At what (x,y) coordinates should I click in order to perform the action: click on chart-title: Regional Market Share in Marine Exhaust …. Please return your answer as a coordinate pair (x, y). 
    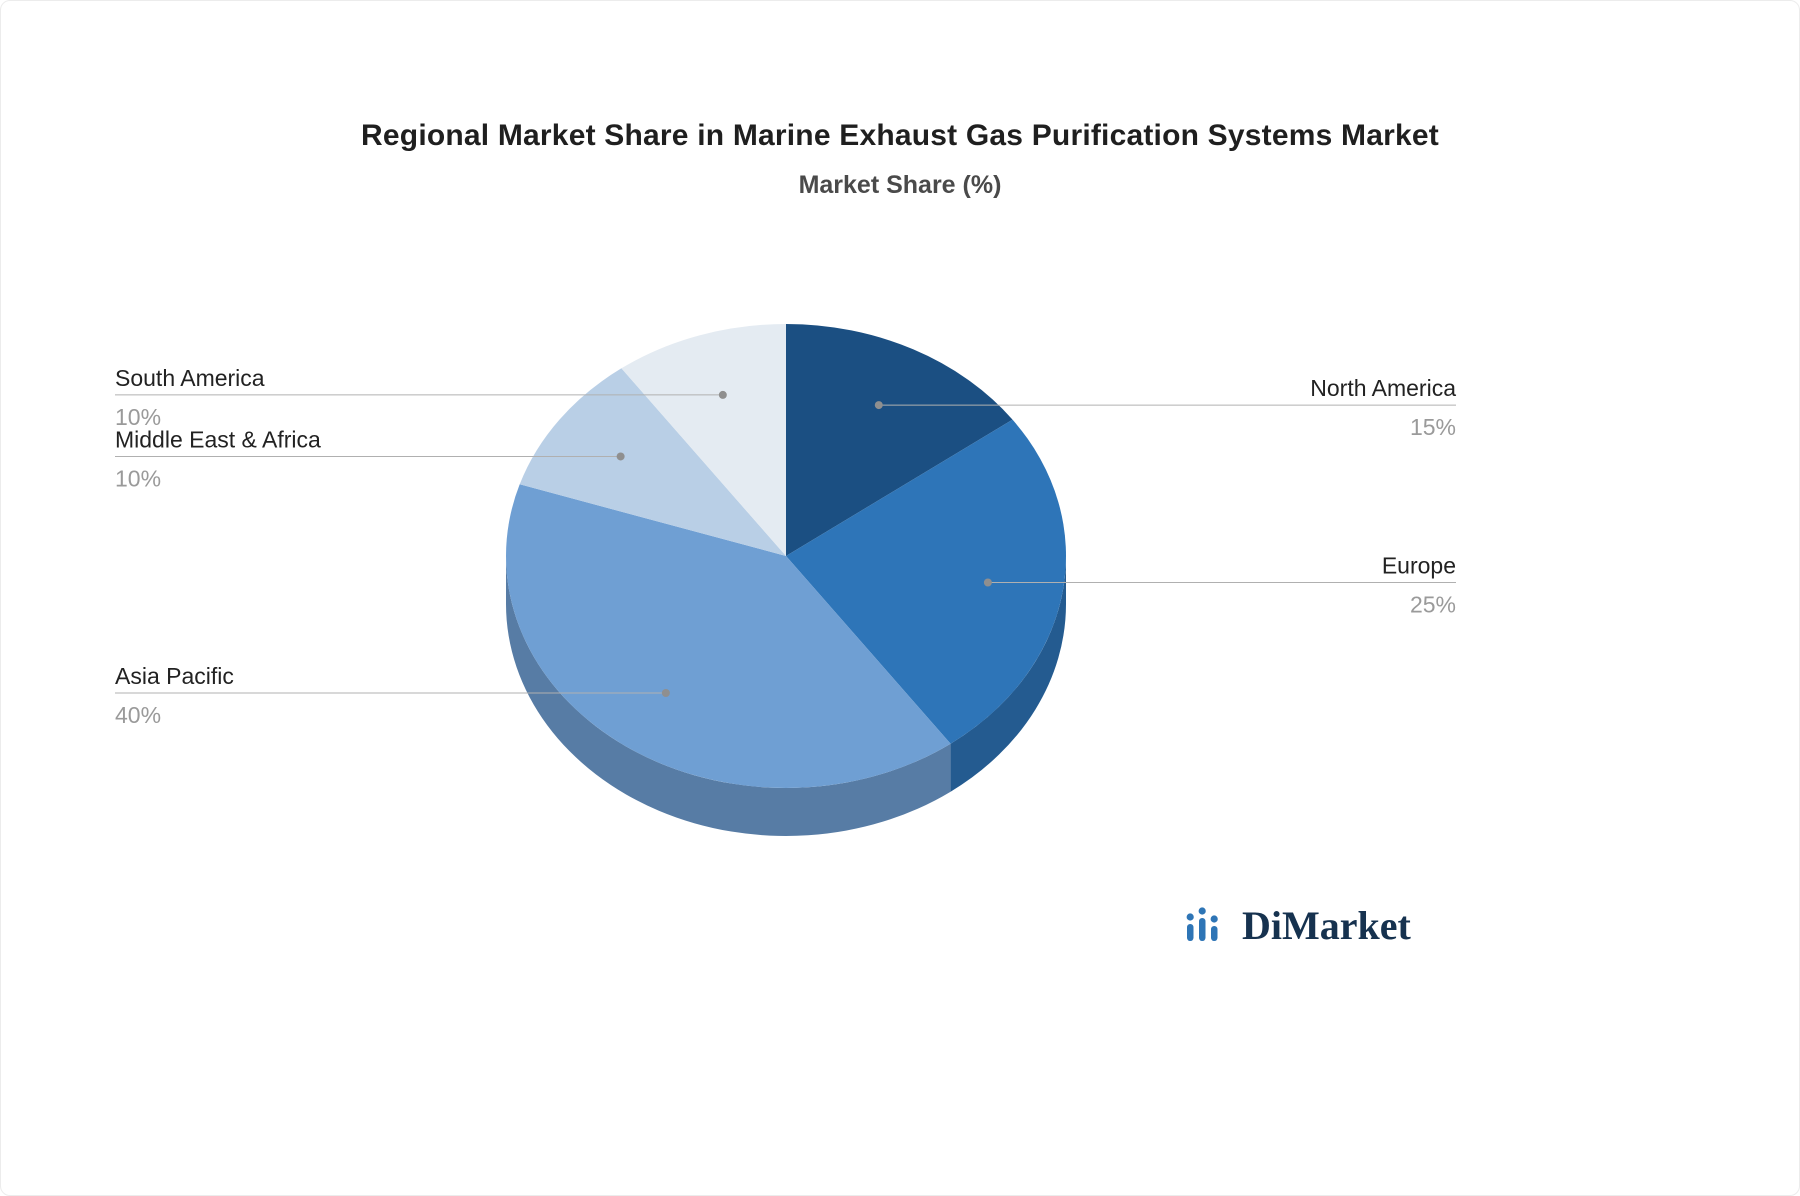
    Looking at the image, I should click on (900, 135).